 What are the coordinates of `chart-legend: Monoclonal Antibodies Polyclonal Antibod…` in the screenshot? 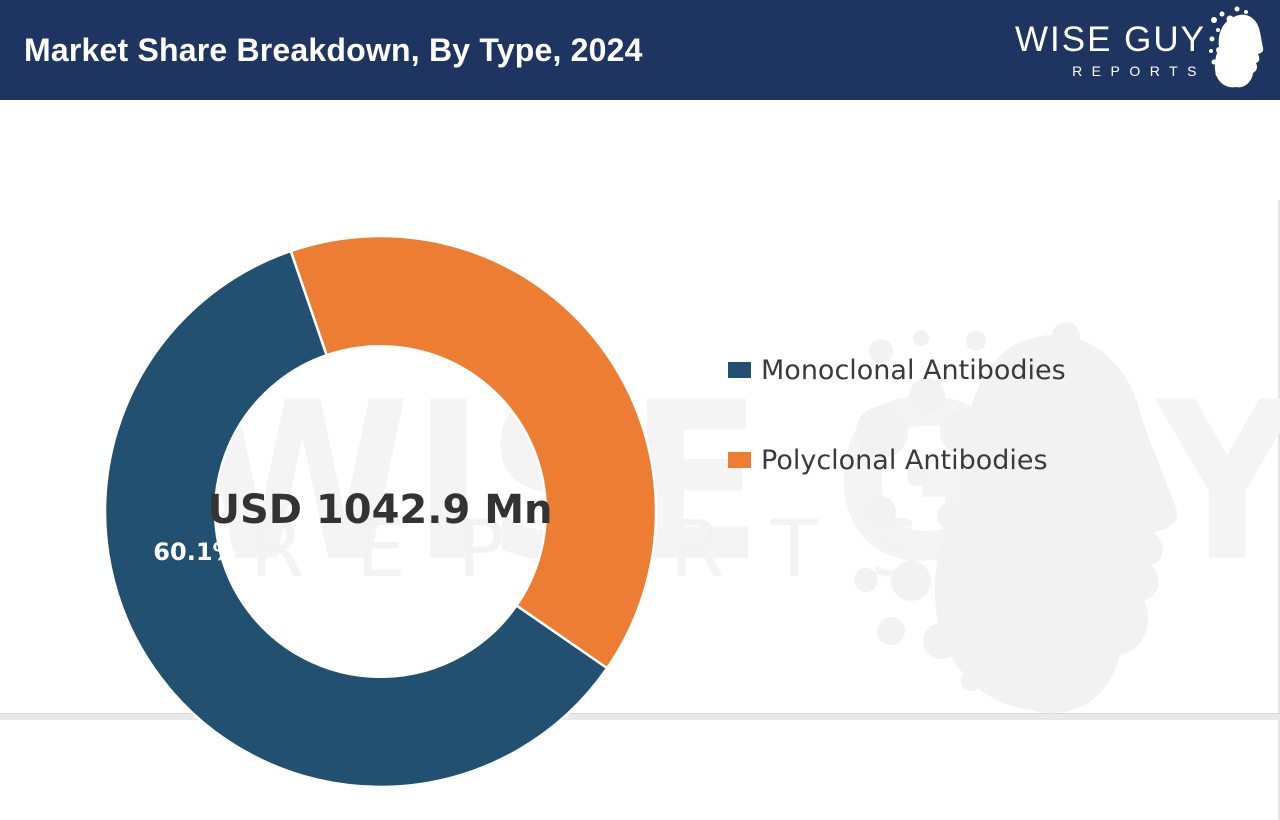 It's located at (897, 440).